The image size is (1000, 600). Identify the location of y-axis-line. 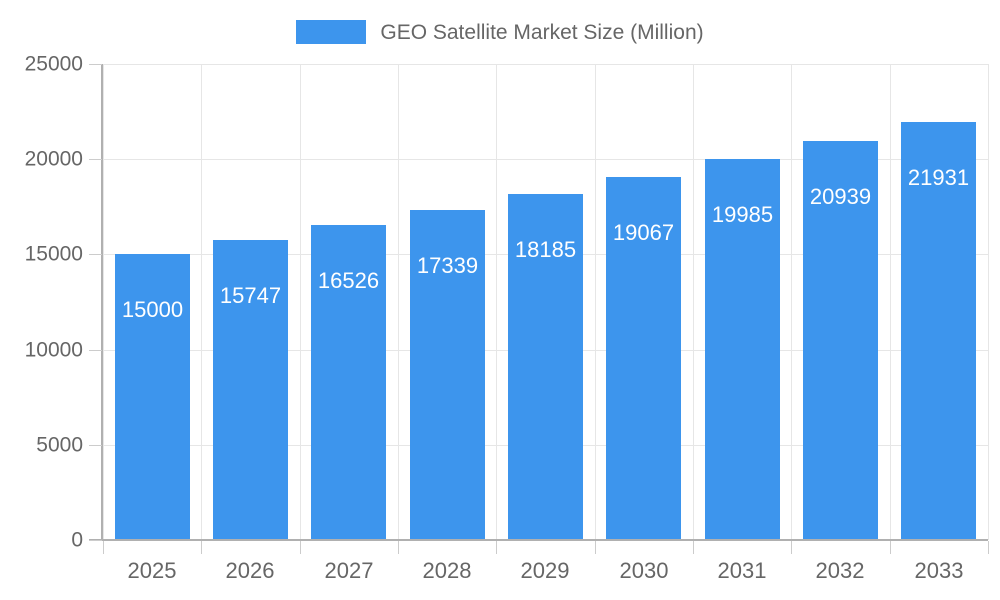
(102, 302).